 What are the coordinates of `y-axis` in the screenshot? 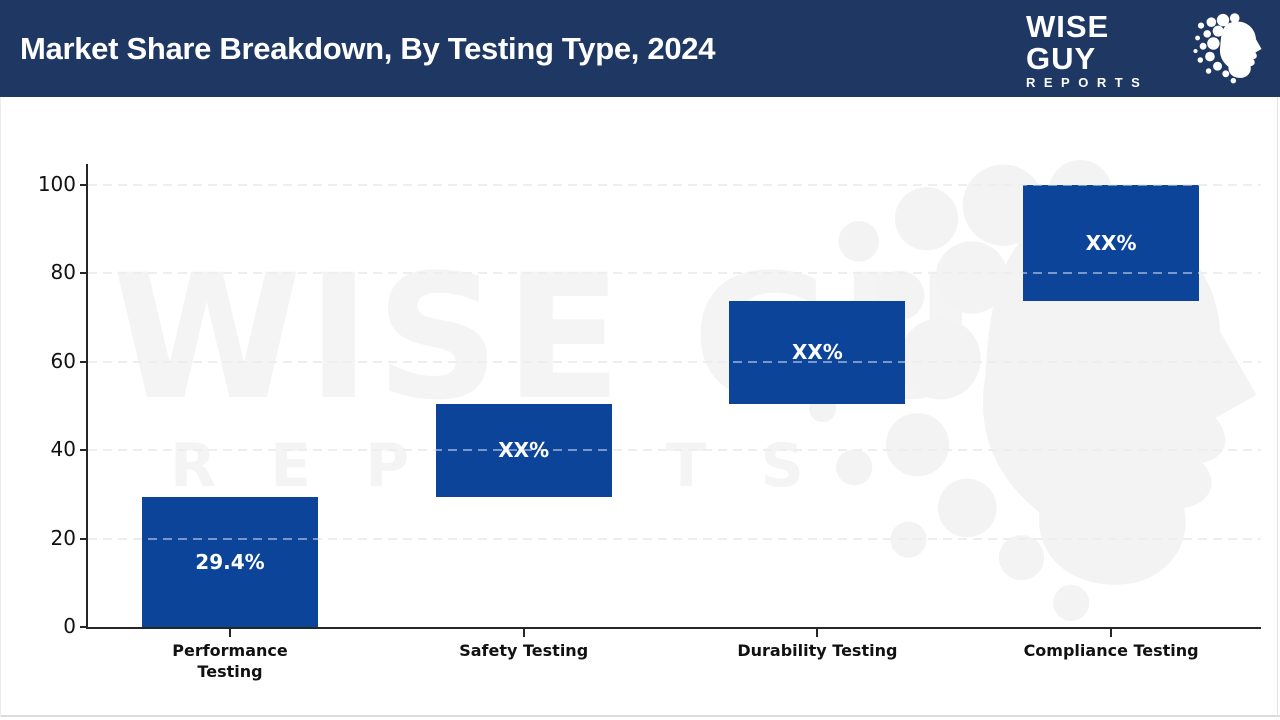 It's located at (87, 396).